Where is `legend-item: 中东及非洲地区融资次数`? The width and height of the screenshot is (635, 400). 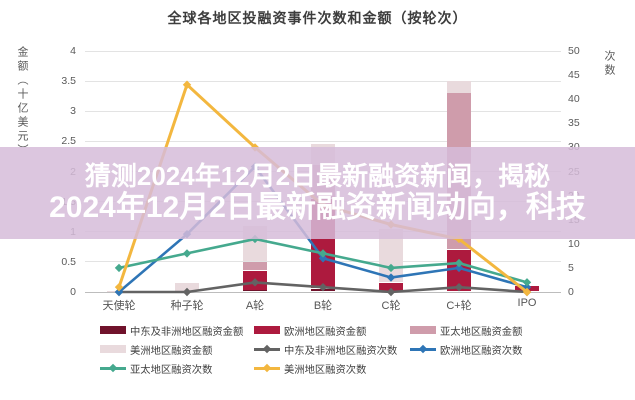
legend-item: 中东及非洲地区融资次数 is located at coordinates (330, 349).